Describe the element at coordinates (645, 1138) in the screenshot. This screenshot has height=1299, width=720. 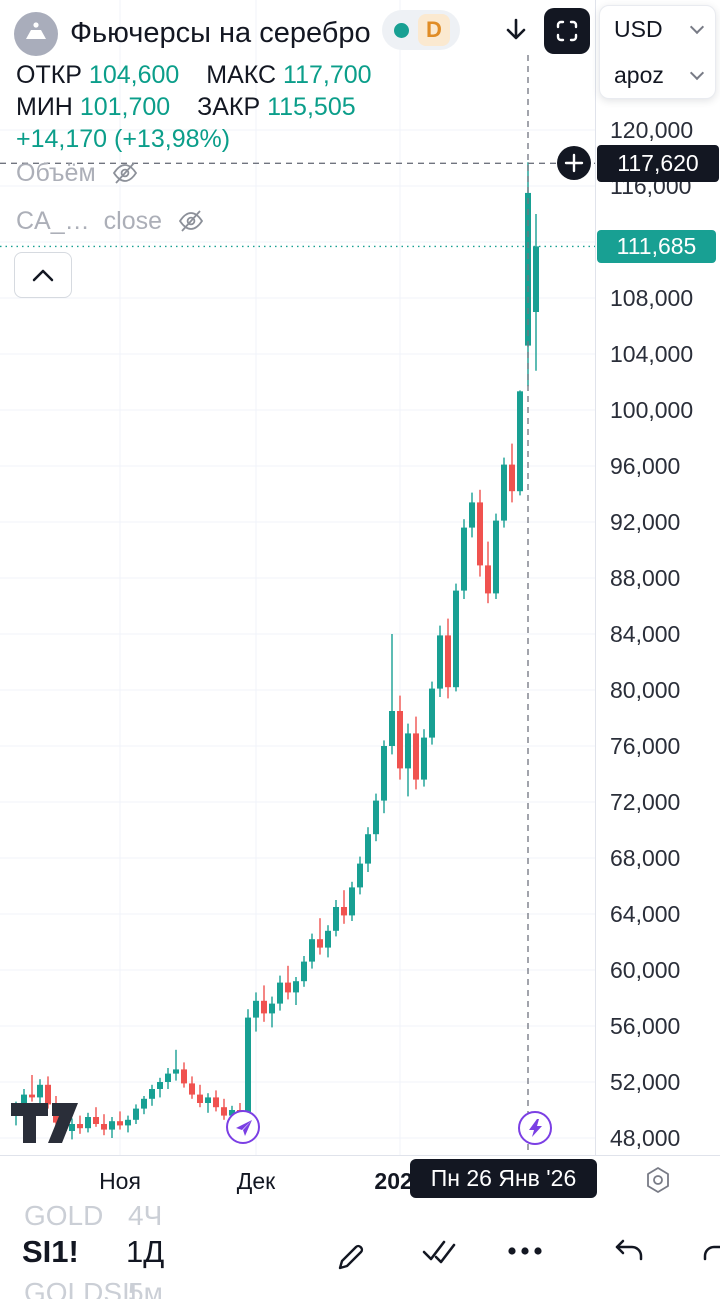
I see `price-tick-label: 48,000` at that location.